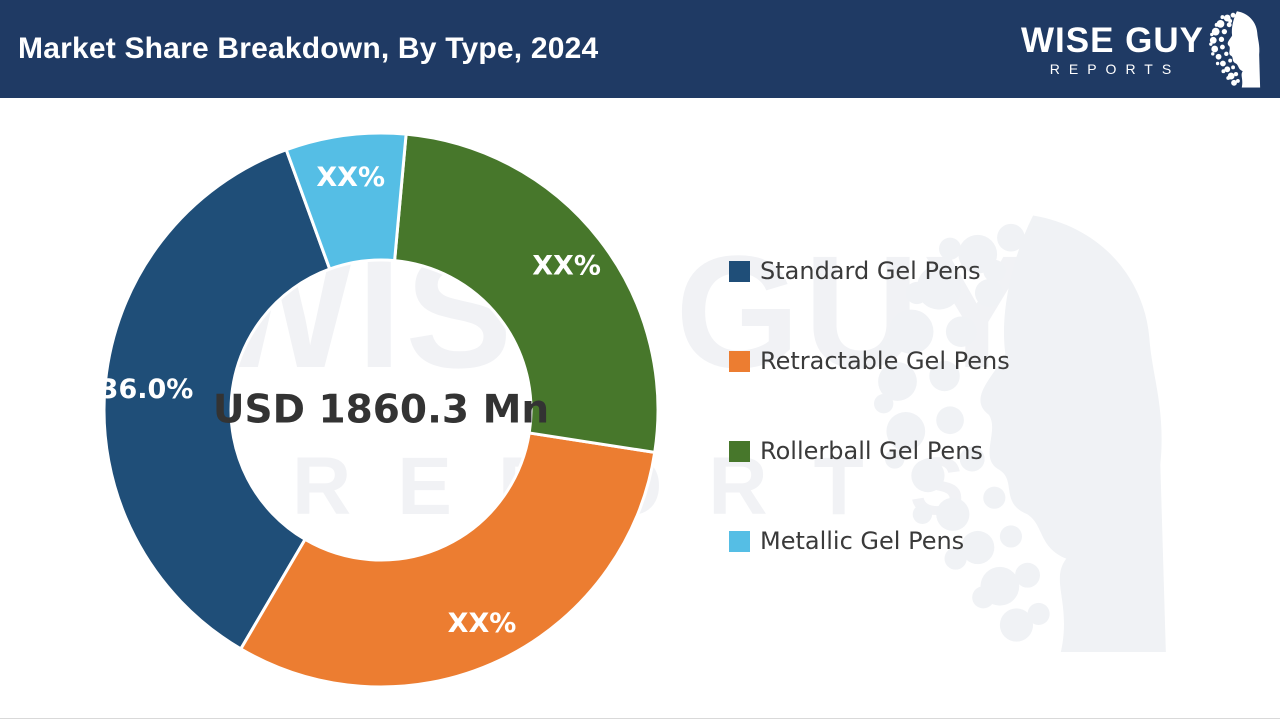 The height and width of the screenshot is (720, 1280). I want to click on legend-label: Standard Gel Pens, so click(870, 271).